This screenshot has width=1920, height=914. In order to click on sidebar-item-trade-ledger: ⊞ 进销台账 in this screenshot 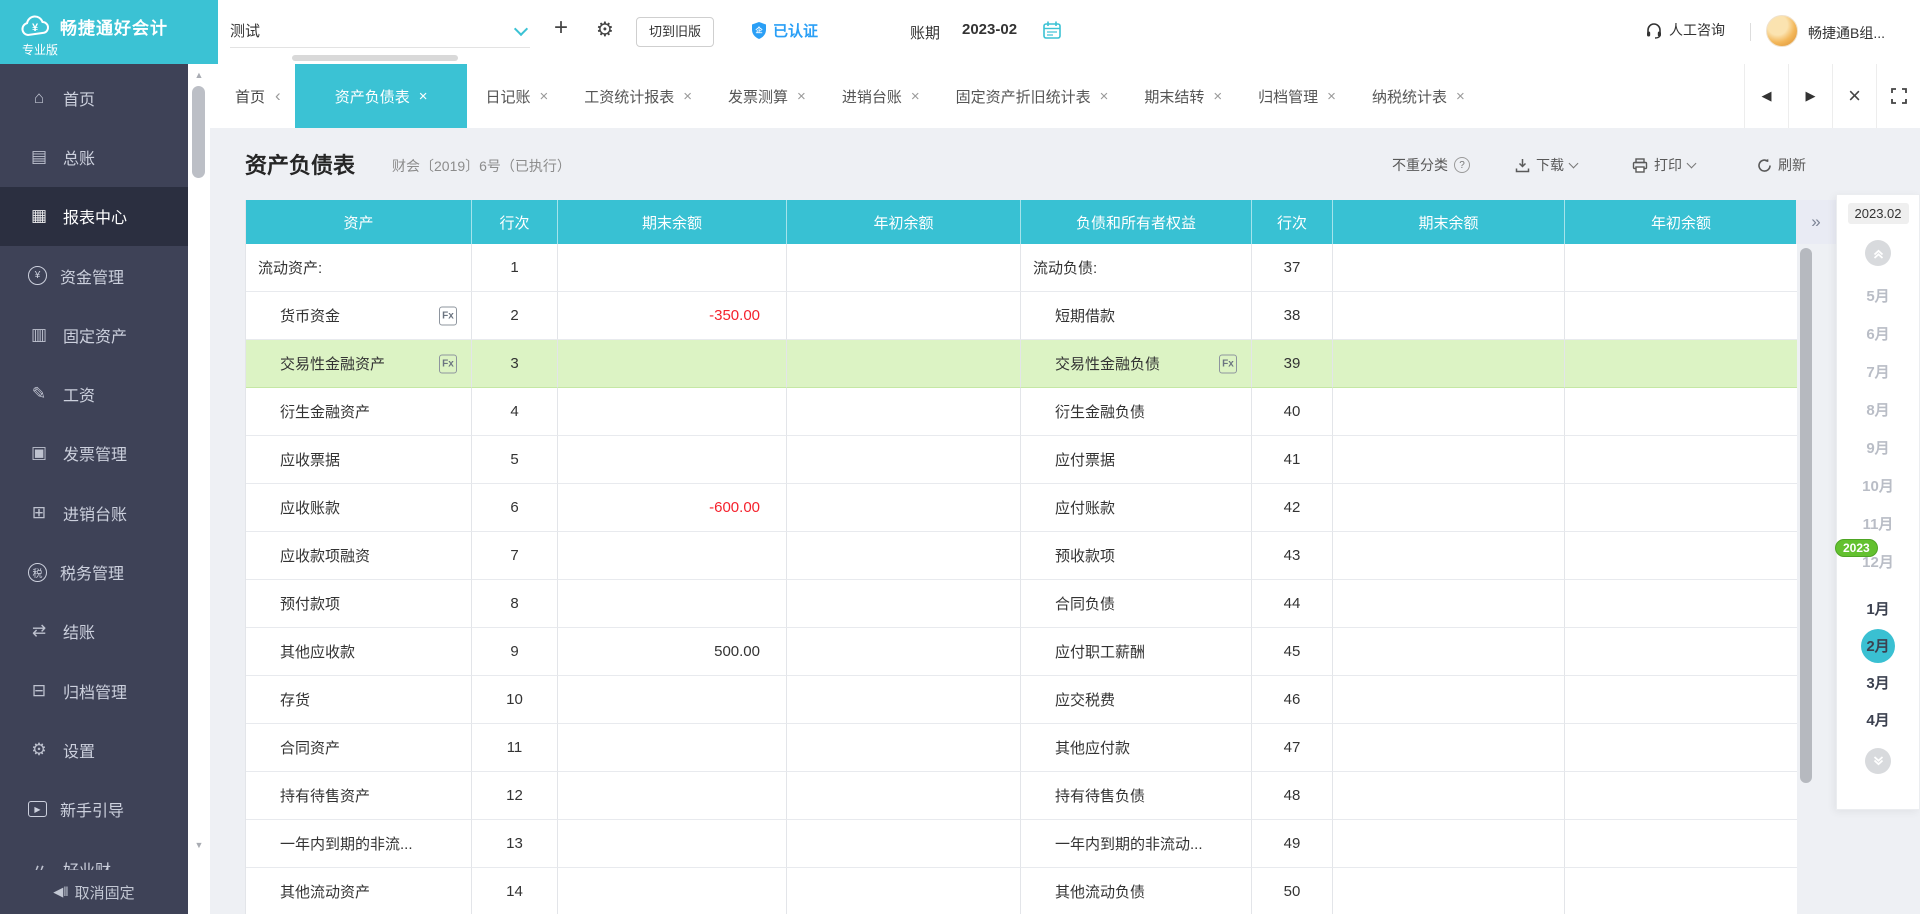, I will do `click(94, 512)`.